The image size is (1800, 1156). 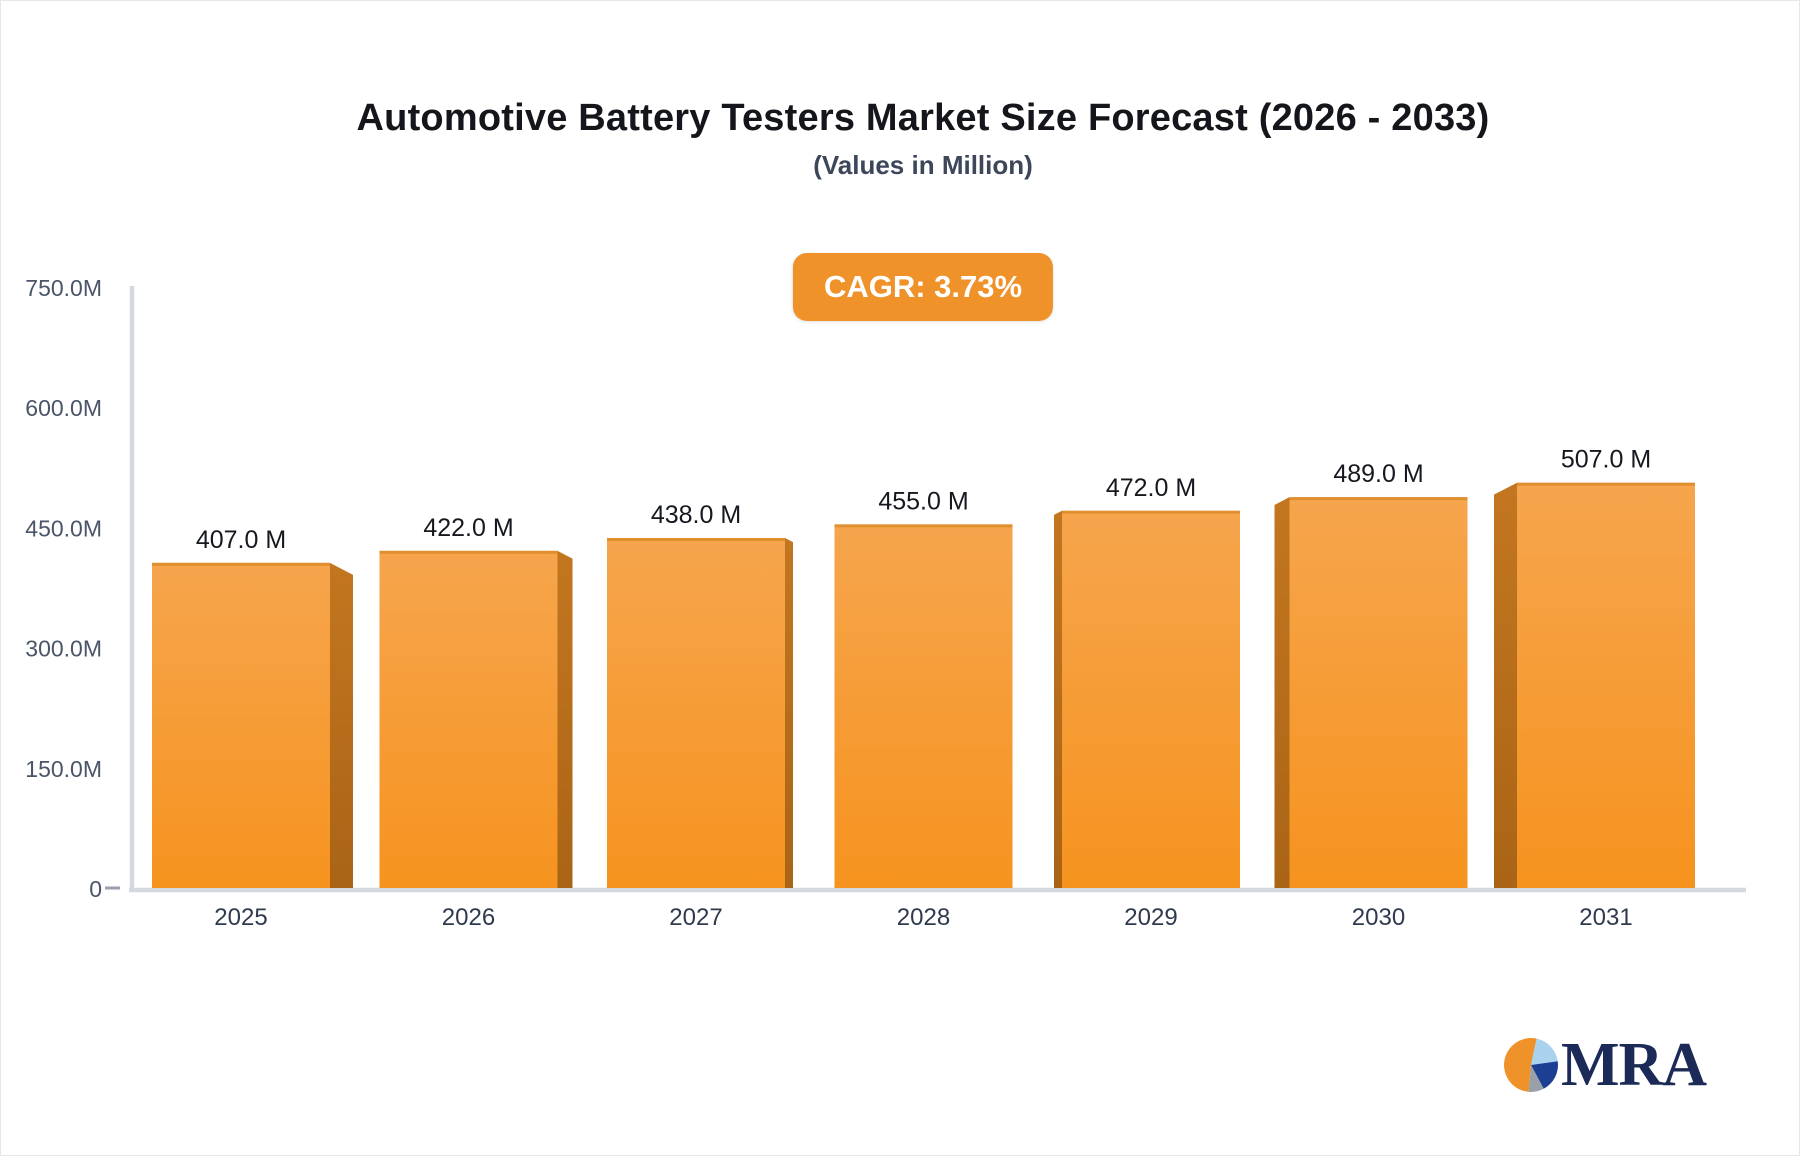 What do you see at coordinates (696, 515) in the screenshot?
I see `bar-value-label: 438.0 M` at bounding box center [696, 515].